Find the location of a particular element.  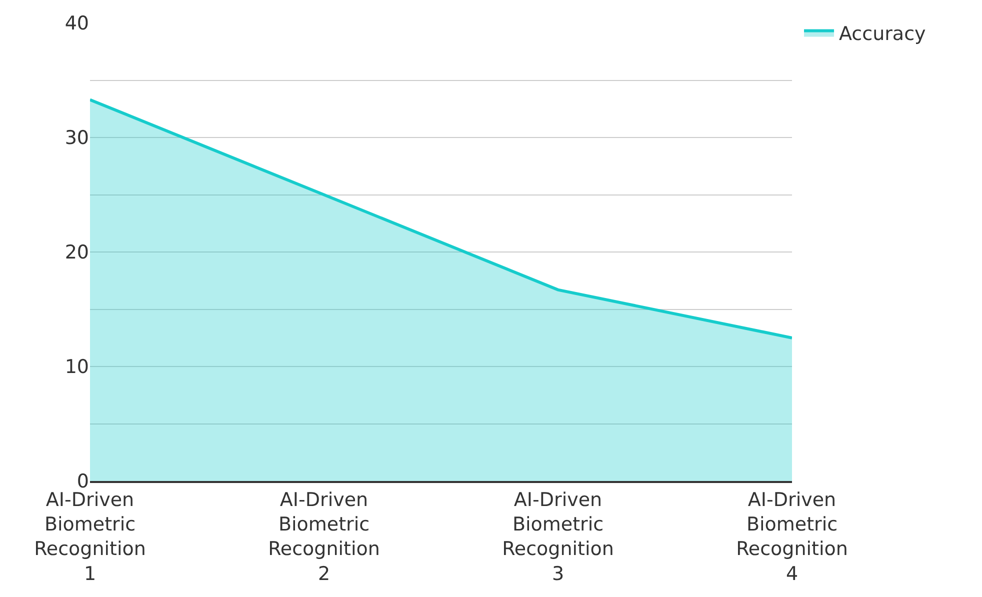

y-tick-label: 20 is located at coordinates (76, 253).